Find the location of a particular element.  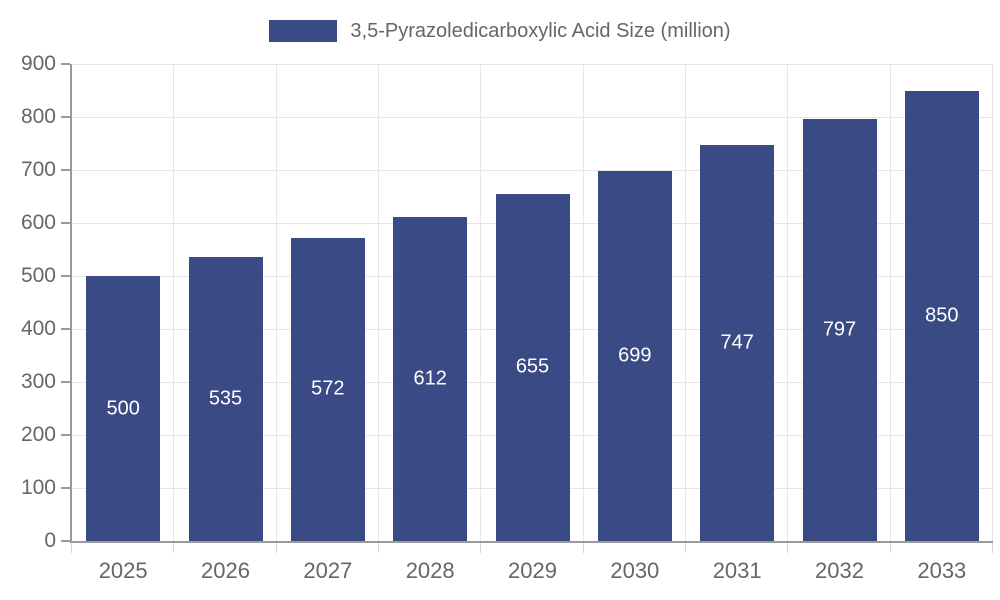

bar-value-label: 535 is located at coordinates (225, 398).